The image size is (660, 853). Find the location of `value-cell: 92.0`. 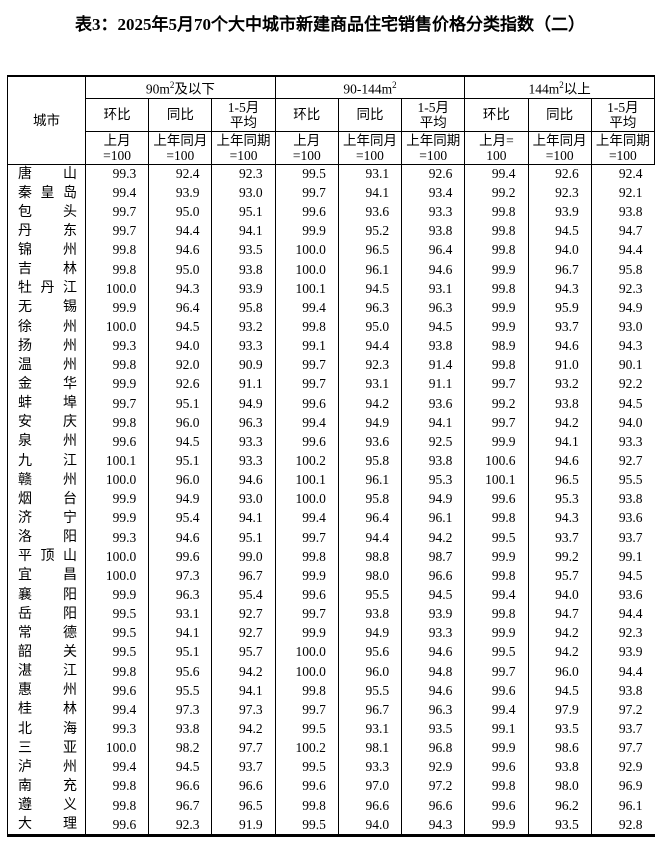

value-cell: 92.0 is located at coordinates (180, 365).